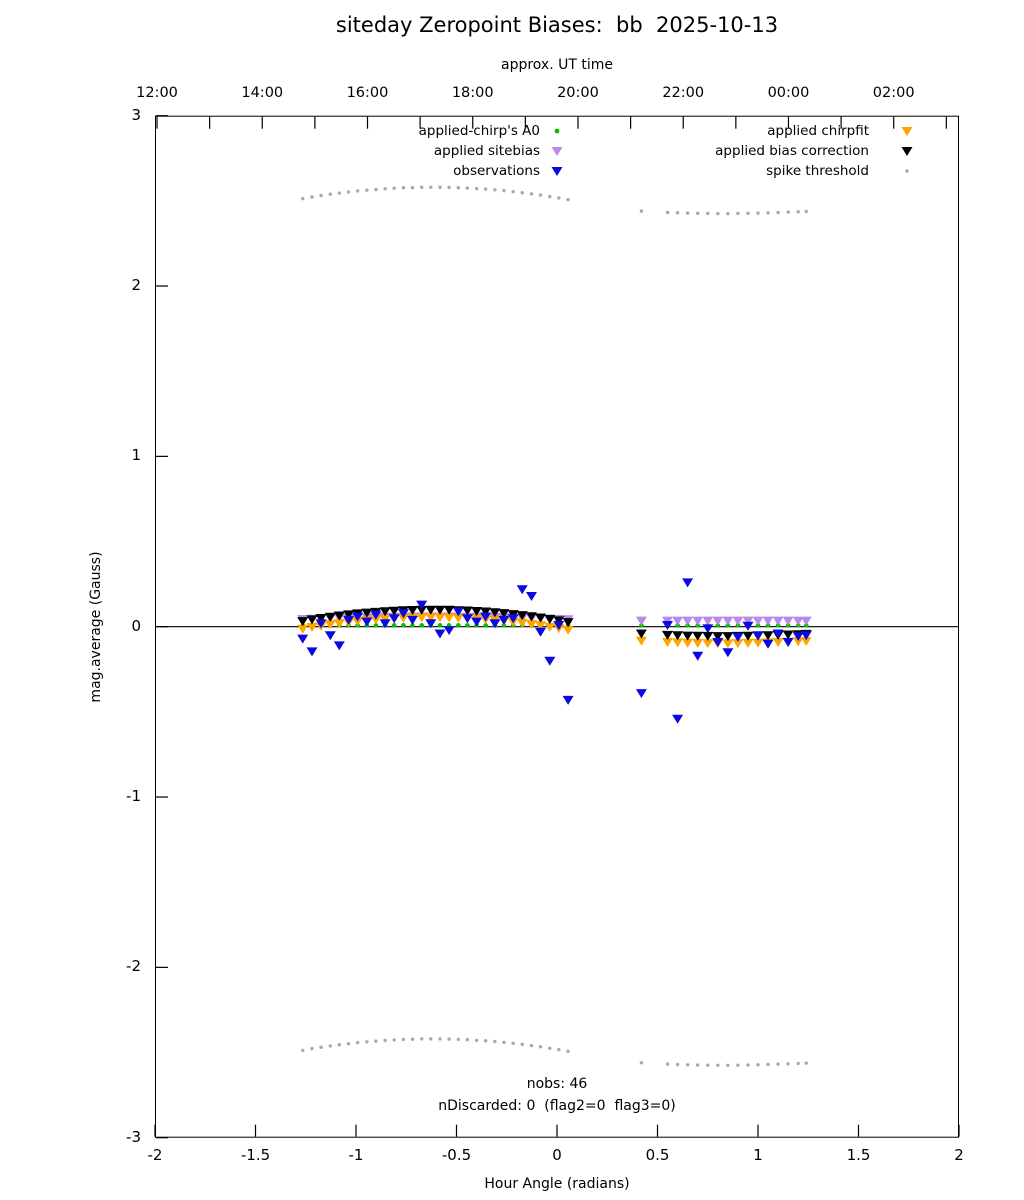 The image size is (1024, 1200). What do you see at coordinates (554, 651) in the screenshot?
I see `series-observations` at bounding box center [554, 651].